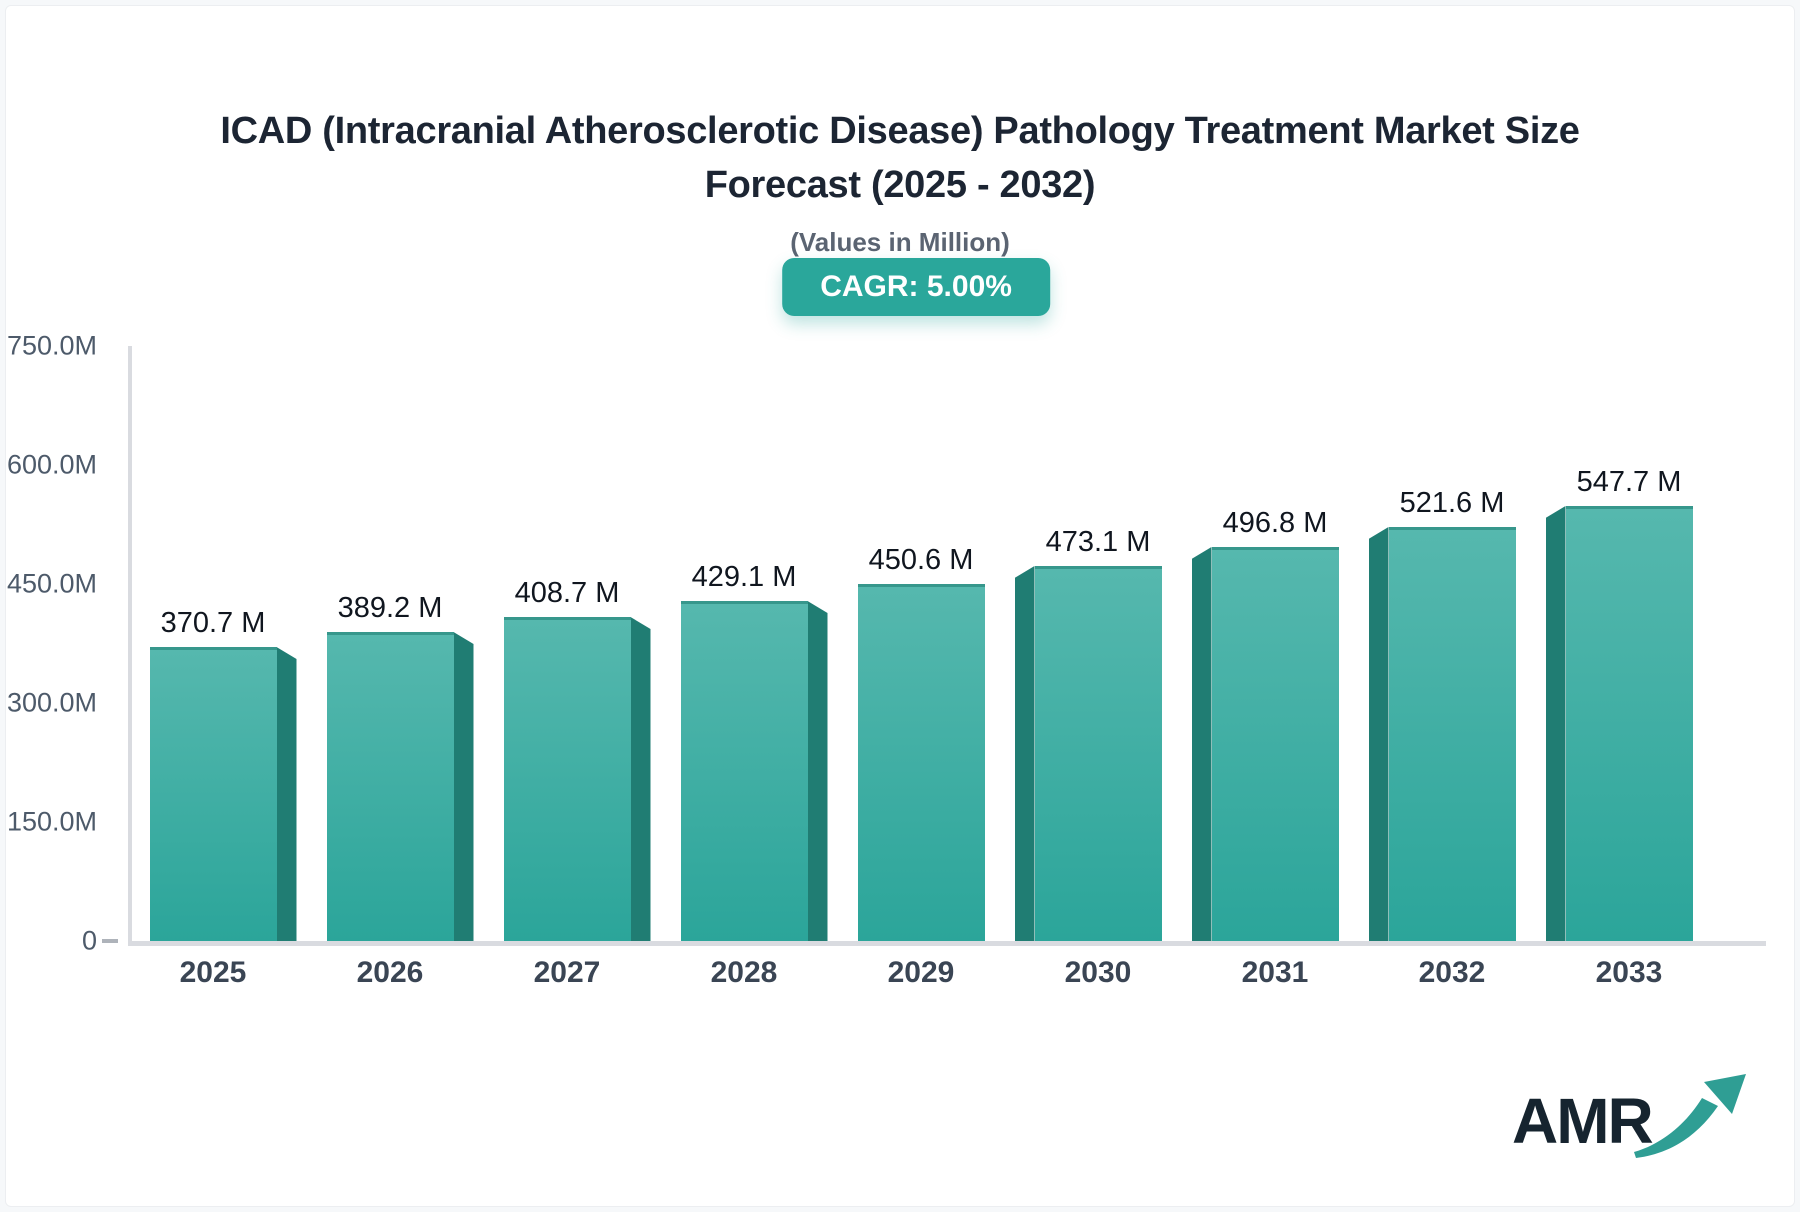 The height and width of the screenshot is (1212, 1800). I want to click on x-tick-label-2025: 2025, so click(213, 972).